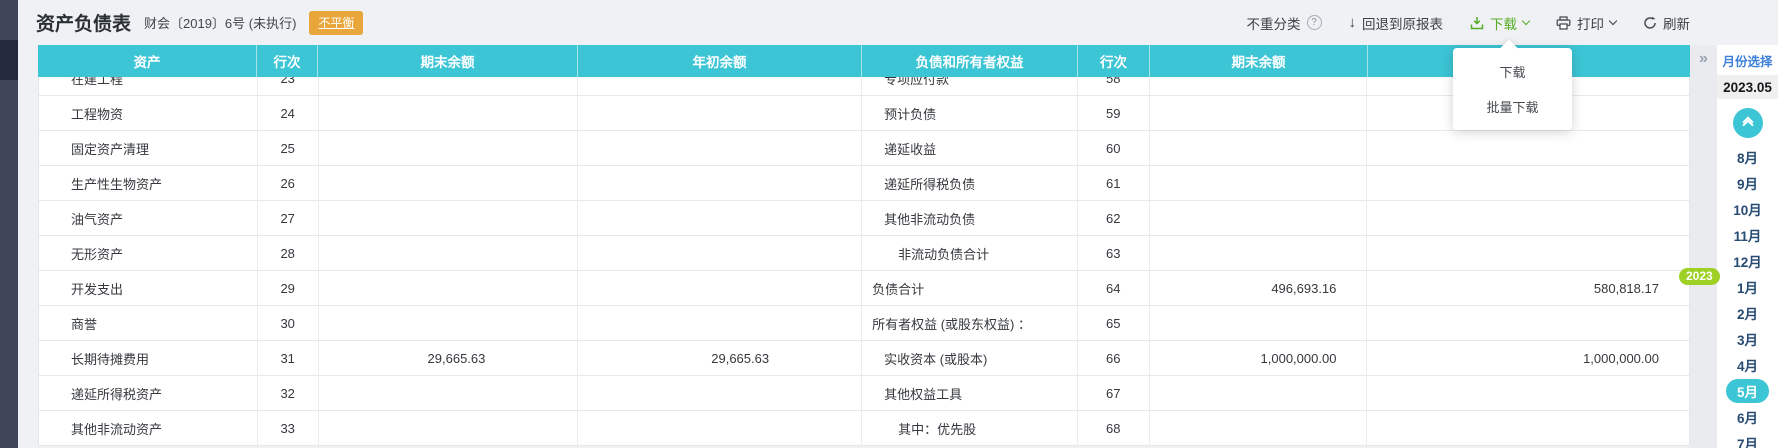 The height and width of the screenshot is (448, 1778). I want to click on liability-line-no: 63, so click(1114, 253).